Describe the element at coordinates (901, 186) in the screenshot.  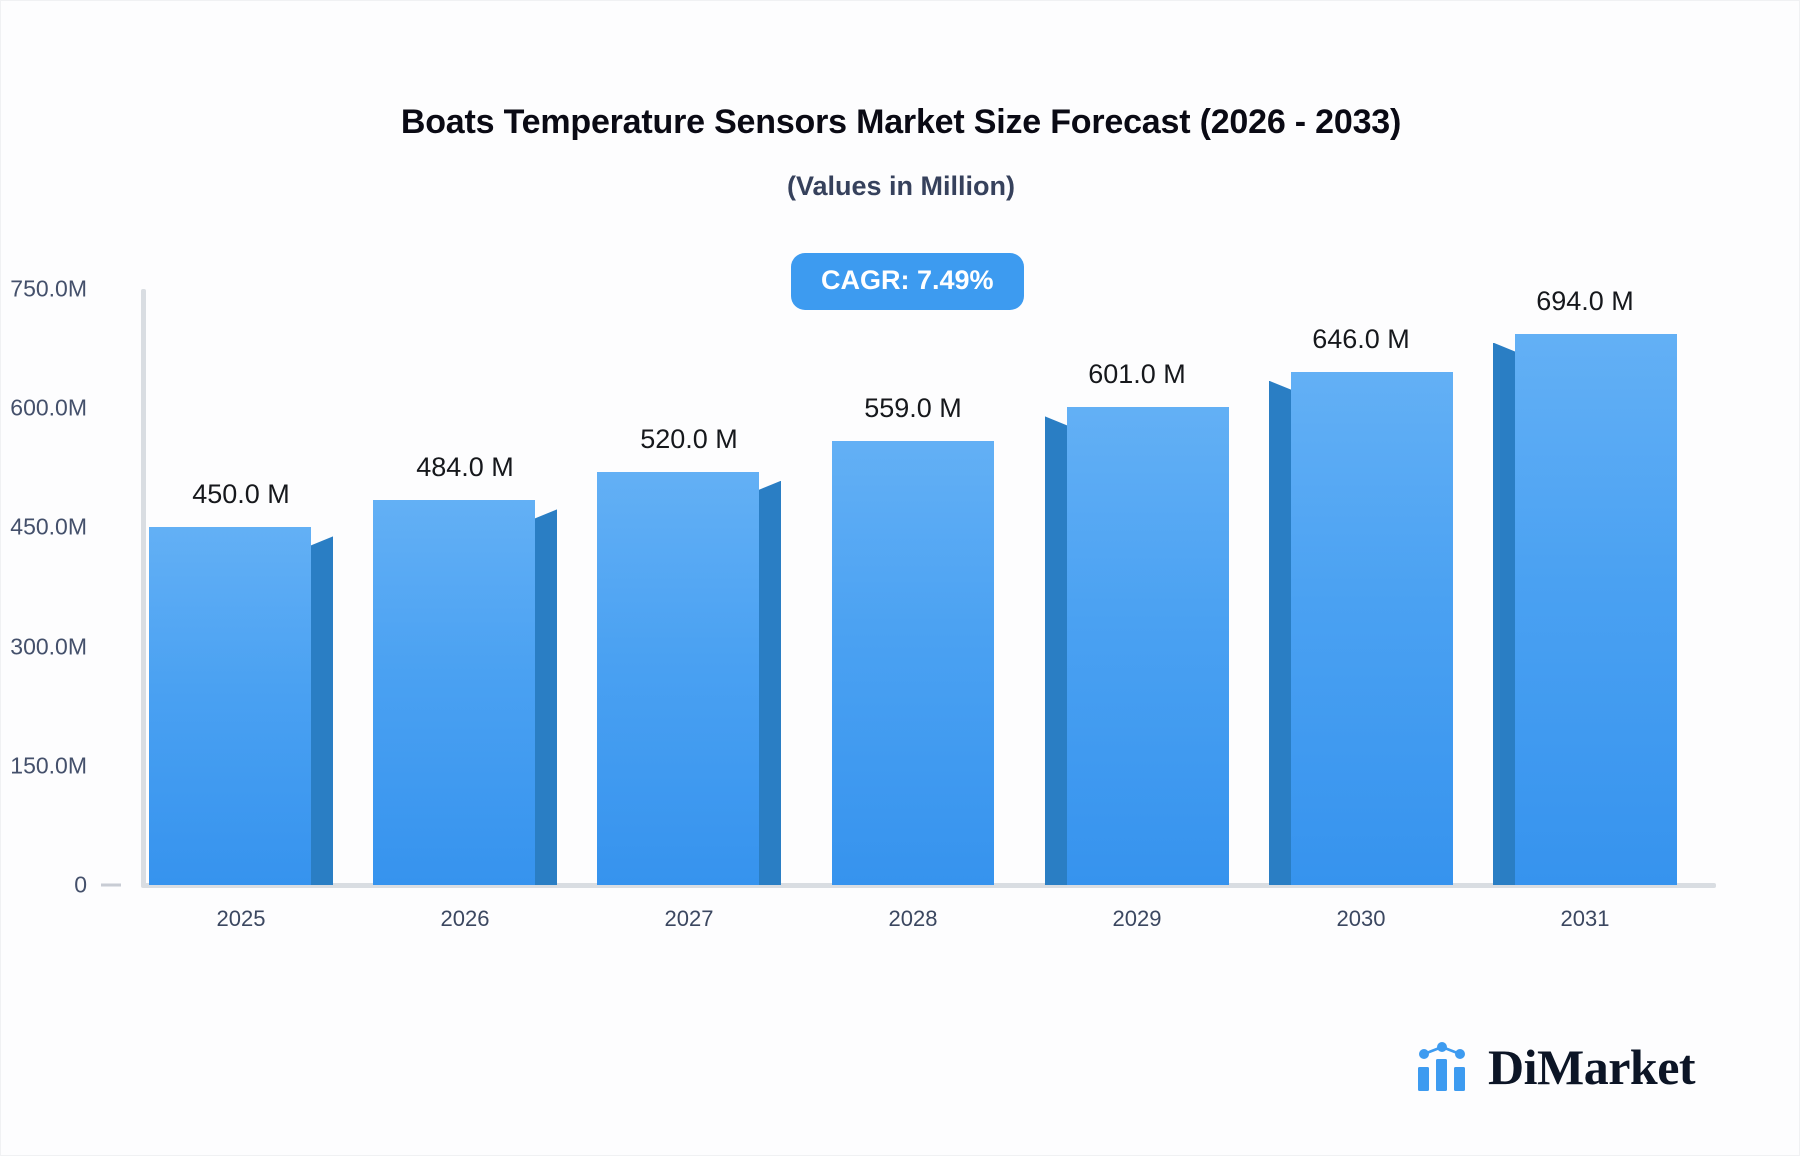
I see `chart-subtitle: (Values in Million)` at that location.